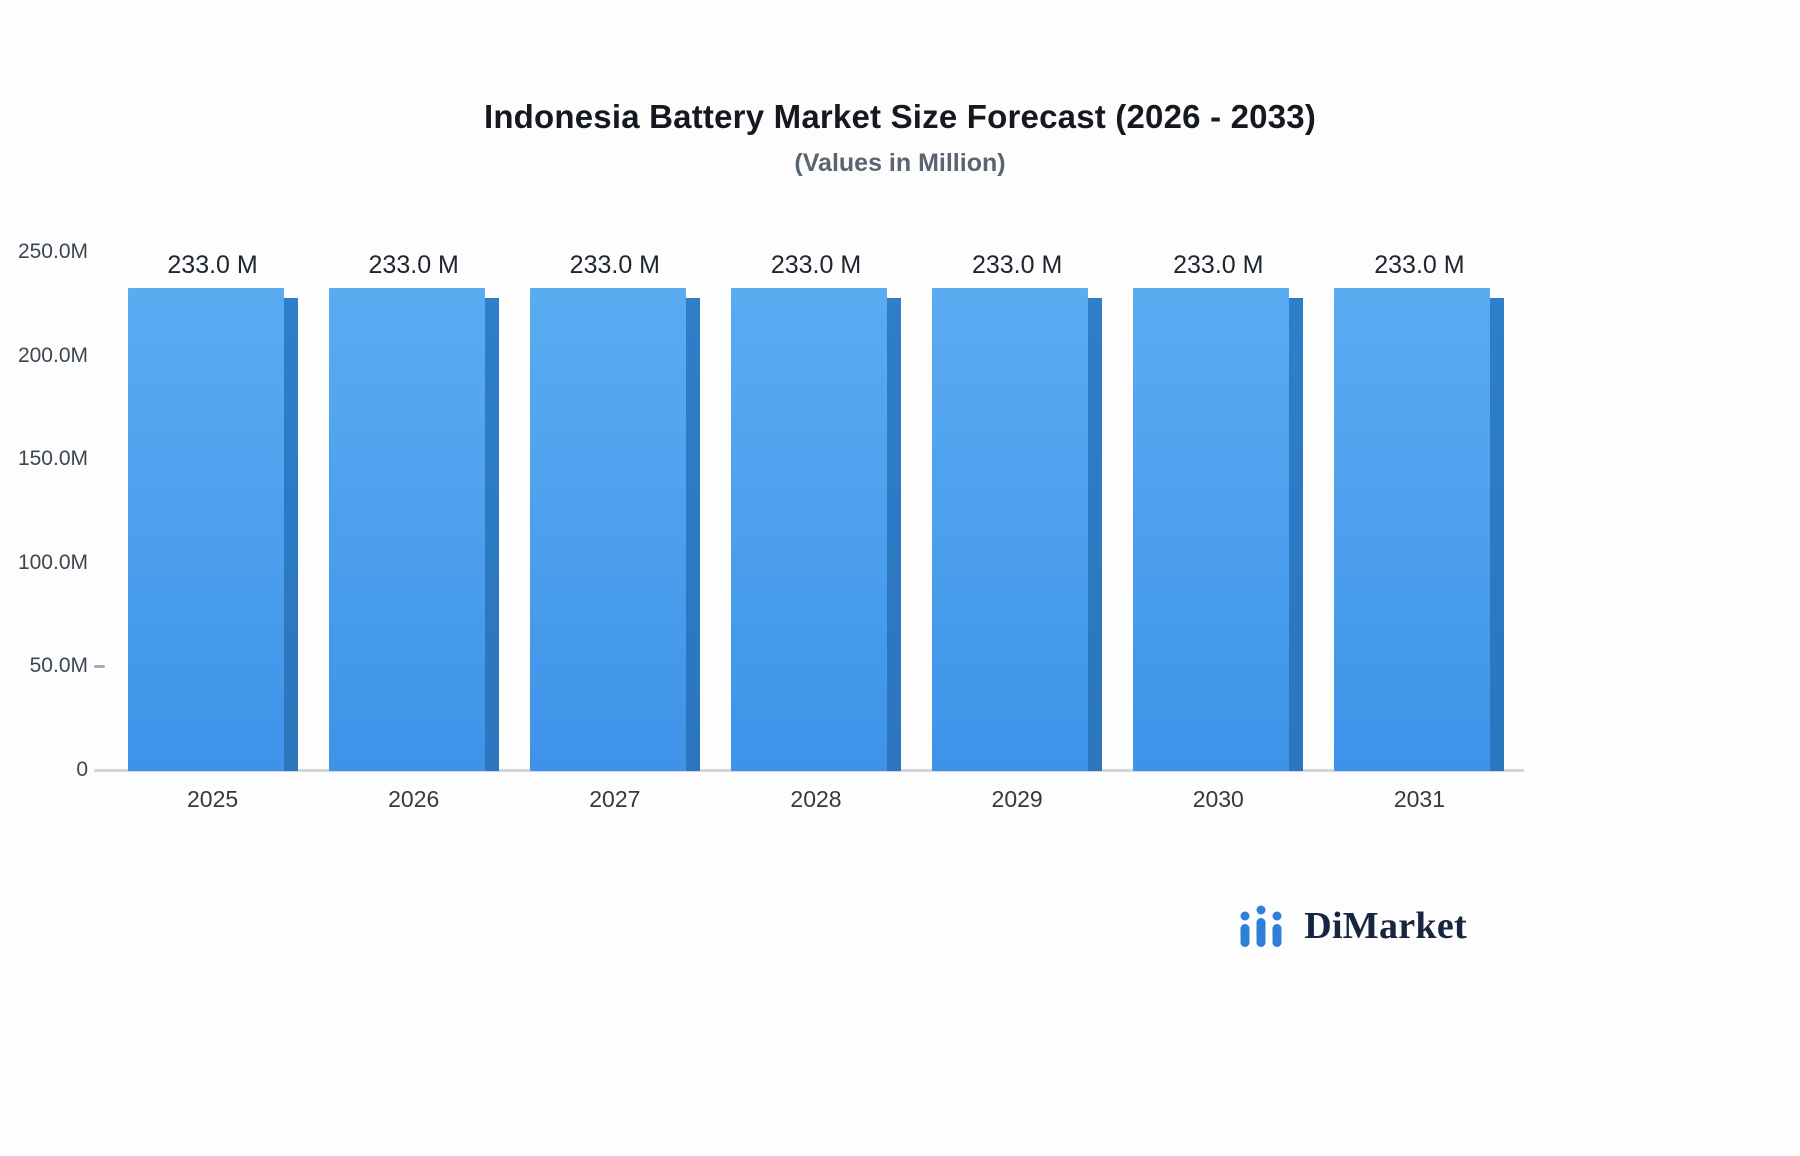  I want to click on x-tick-label: 2031, so click(1419, 799).